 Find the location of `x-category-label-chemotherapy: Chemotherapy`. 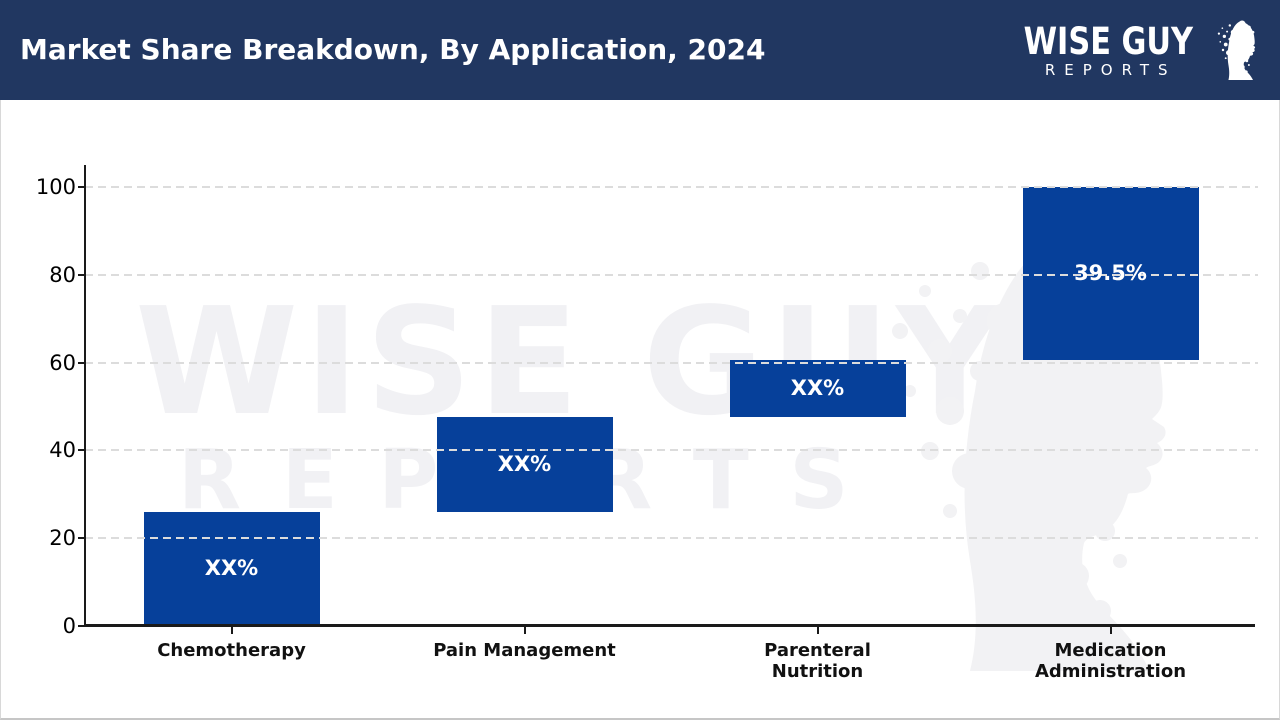

x-category-label-chemotherapy: Chemotherapy is located at coordinates (232, 650).